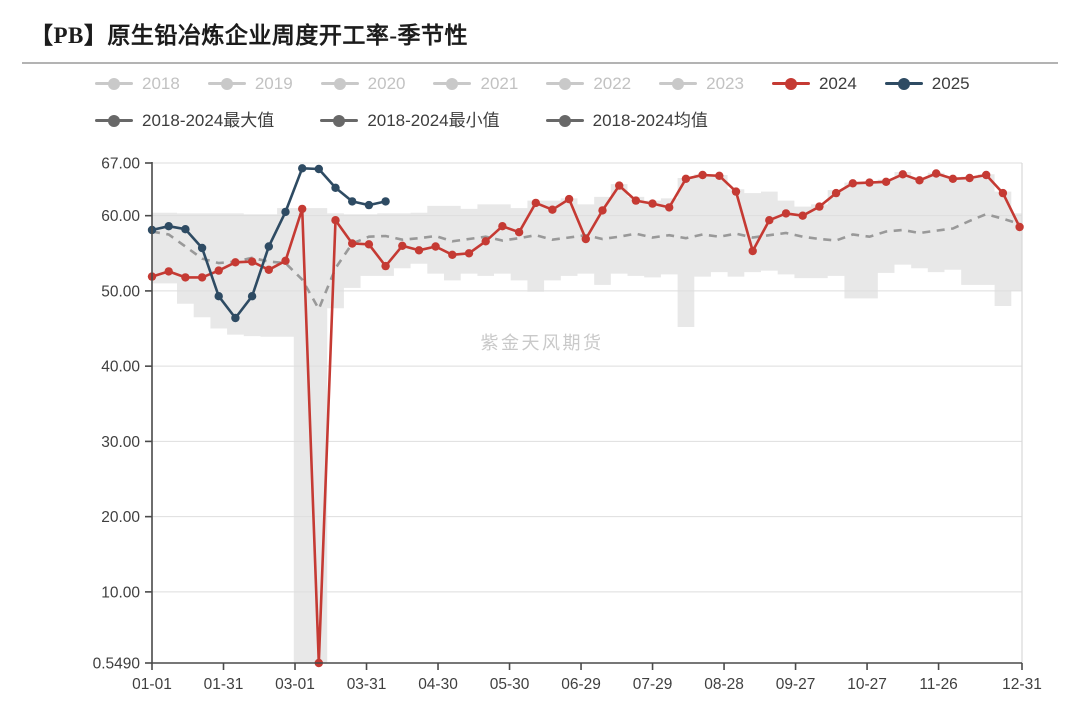  I want to click on legend-item-2021: 2021, so click(475, 83).